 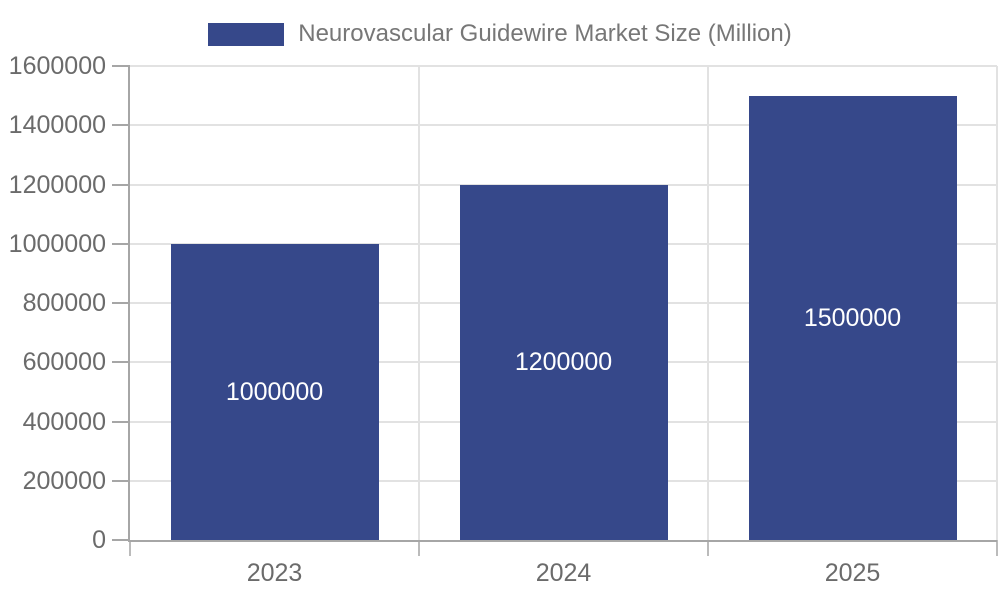 I want to click on y-axis-line, so click(x=129, y=303).